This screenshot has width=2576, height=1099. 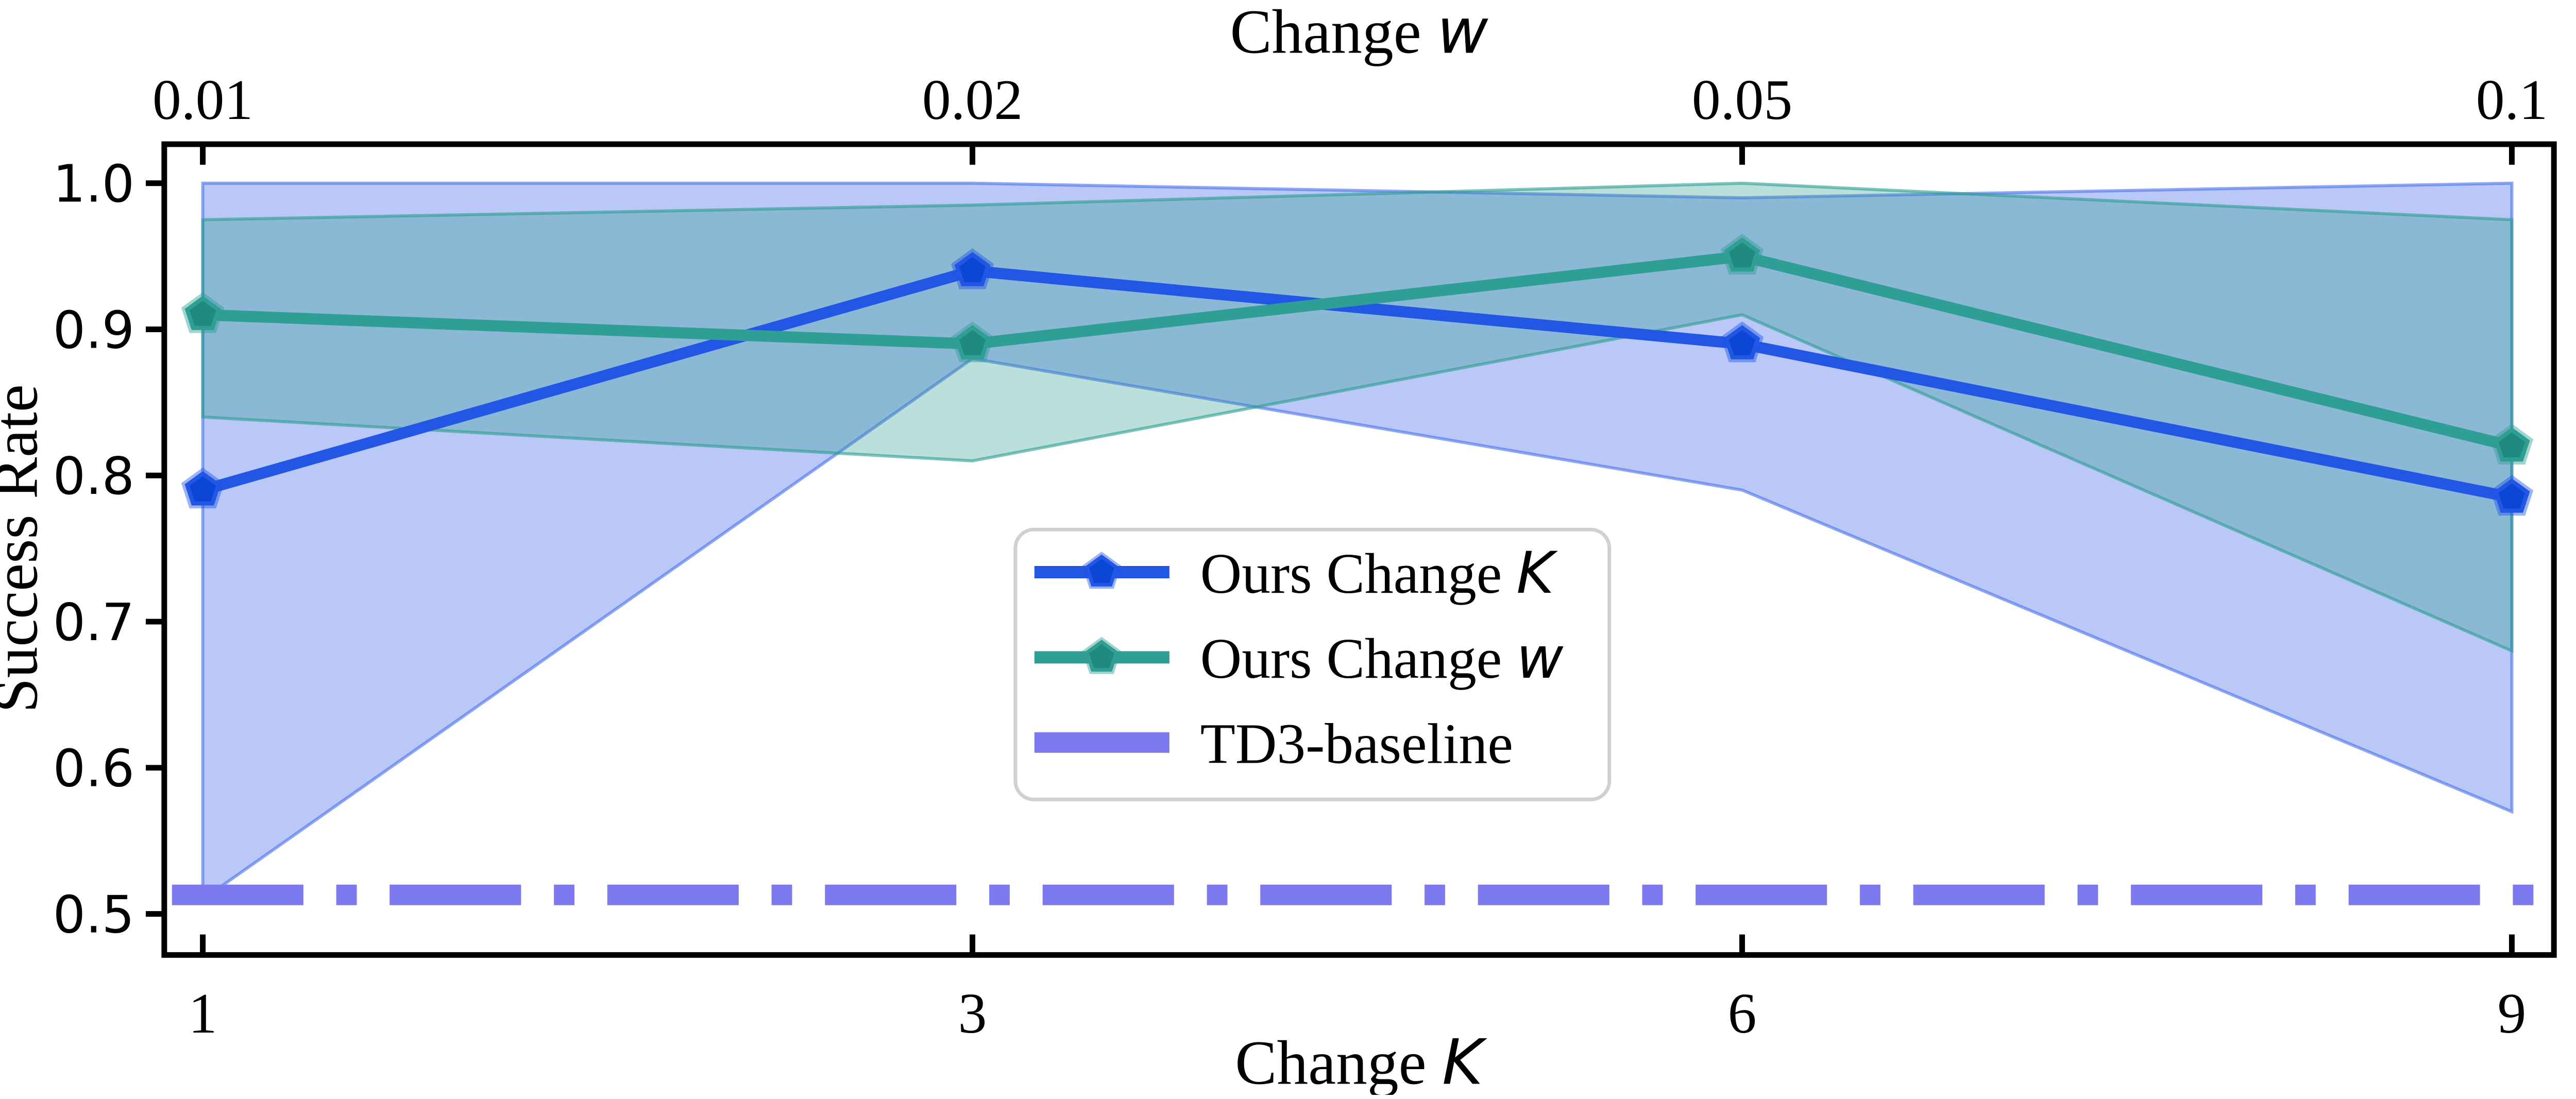 What do you see at coordinates (2512, 100) in the screenshot?
I see `top-tick-label-0.1: 0.1` at bounding box center [2512, 100].